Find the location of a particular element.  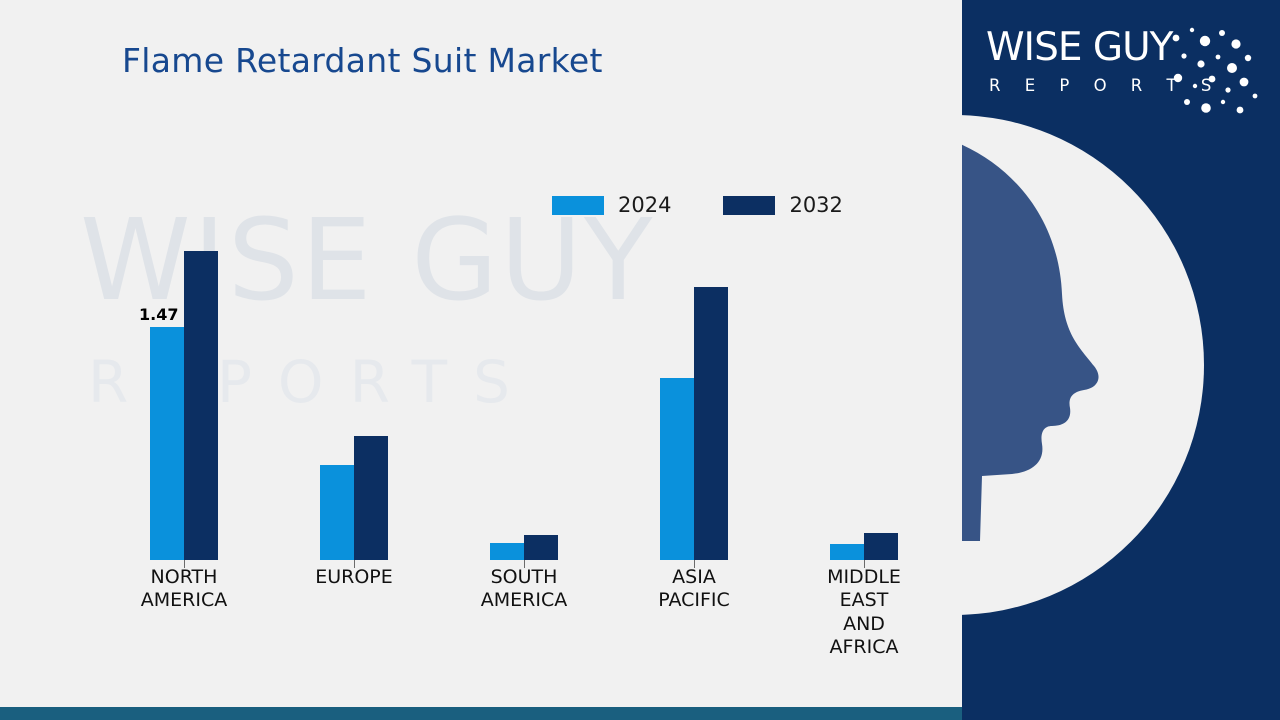

bar-2032-middle-east-and-africa is located at coordinates (881, 546).